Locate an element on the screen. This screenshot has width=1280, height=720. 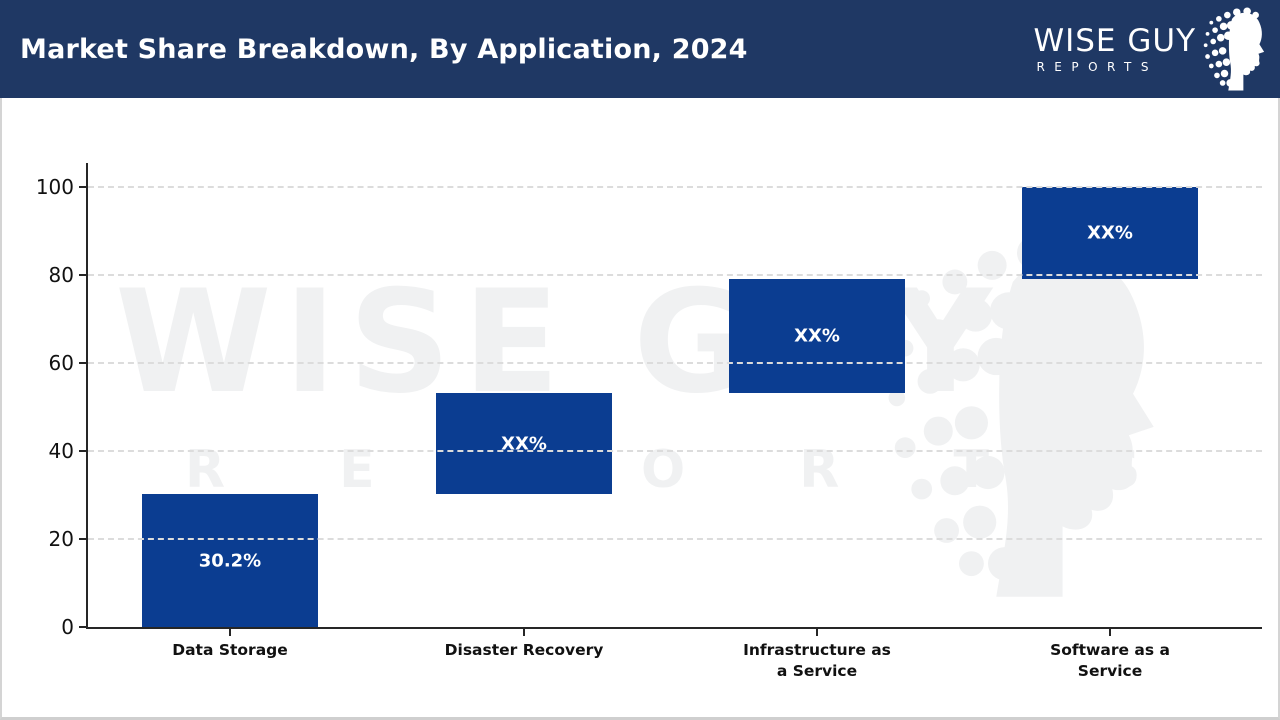
brand-logo: WISE GUY REPORTS is located at coordinates (1149, 49).